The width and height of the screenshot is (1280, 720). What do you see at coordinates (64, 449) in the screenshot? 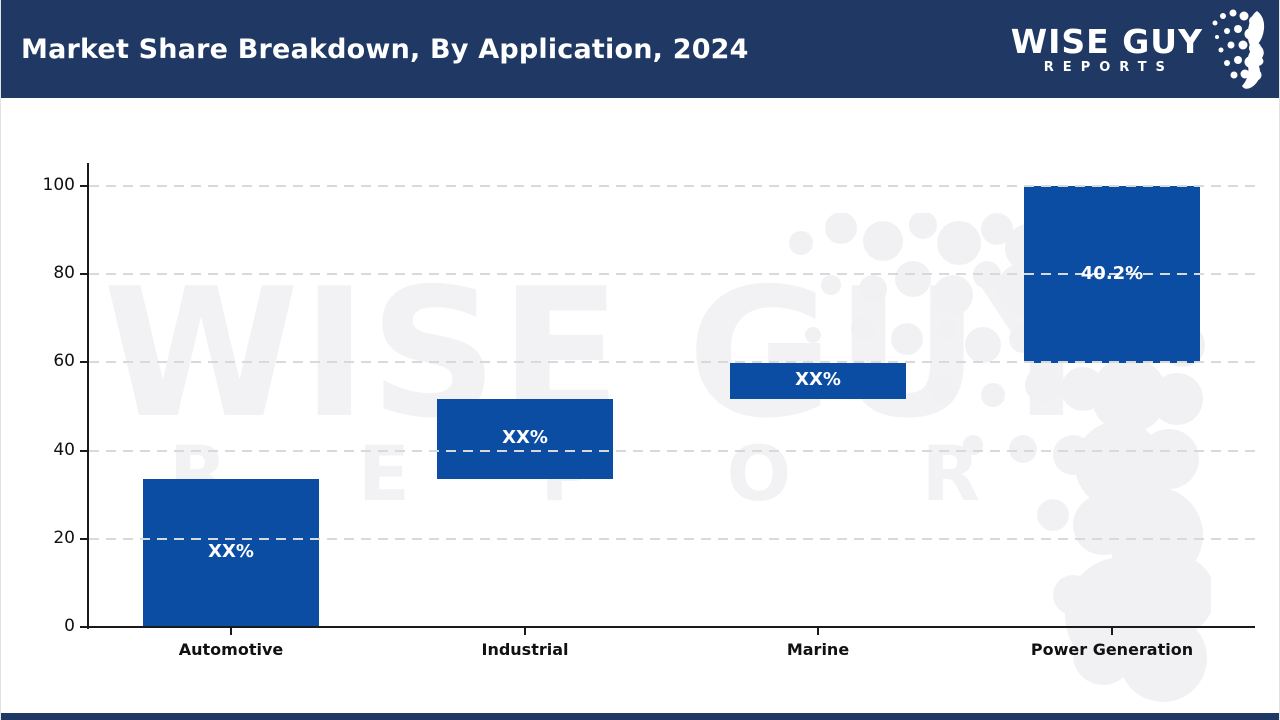
I see `y-tick-label: 40` at bounding box center [64, 449].